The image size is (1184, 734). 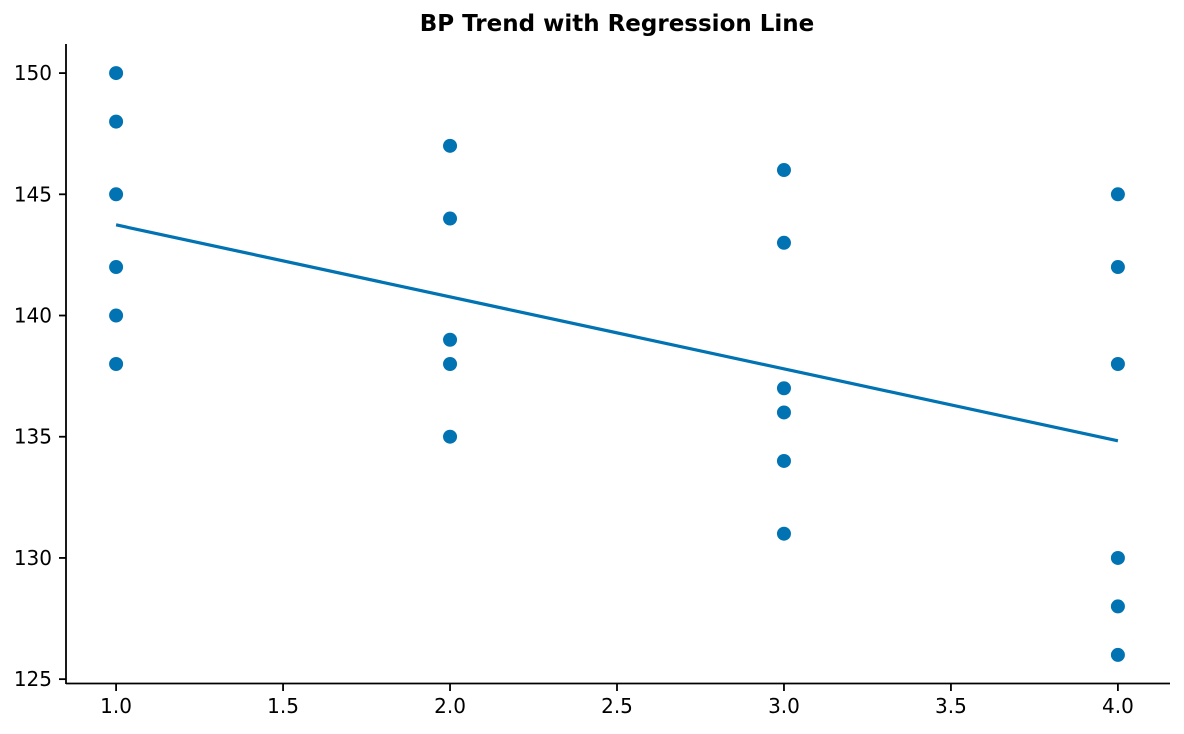 I want to click on x-tick-label: 4.0, so click(x=1118, y=706).